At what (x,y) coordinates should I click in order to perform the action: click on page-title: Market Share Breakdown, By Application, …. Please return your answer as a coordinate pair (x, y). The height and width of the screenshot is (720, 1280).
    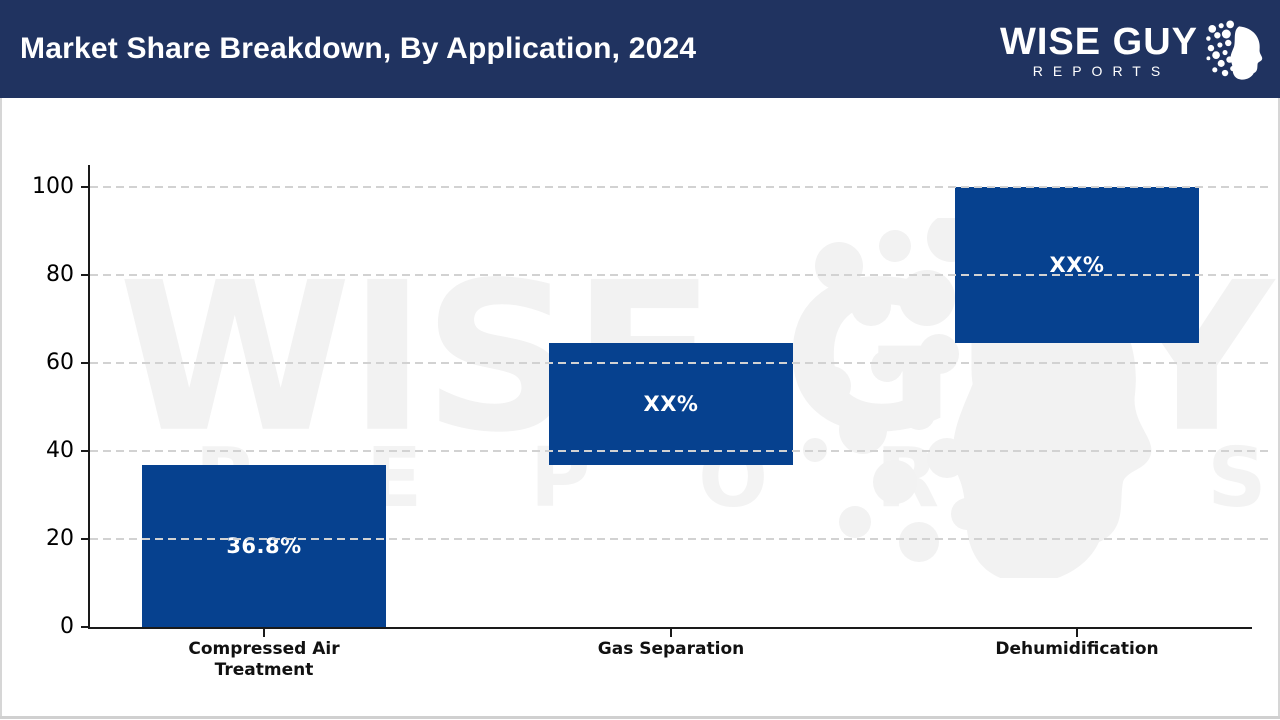
    Looking at the image, I should click on (358, 48).